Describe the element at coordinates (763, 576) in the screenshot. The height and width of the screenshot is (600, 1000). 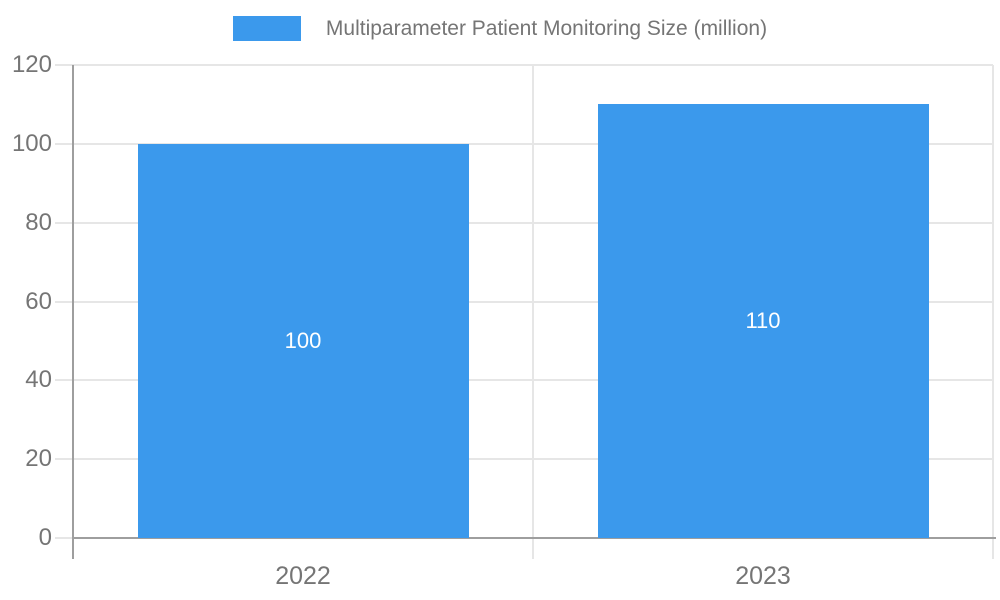
I see `x-tick-label: 2023` at that location.